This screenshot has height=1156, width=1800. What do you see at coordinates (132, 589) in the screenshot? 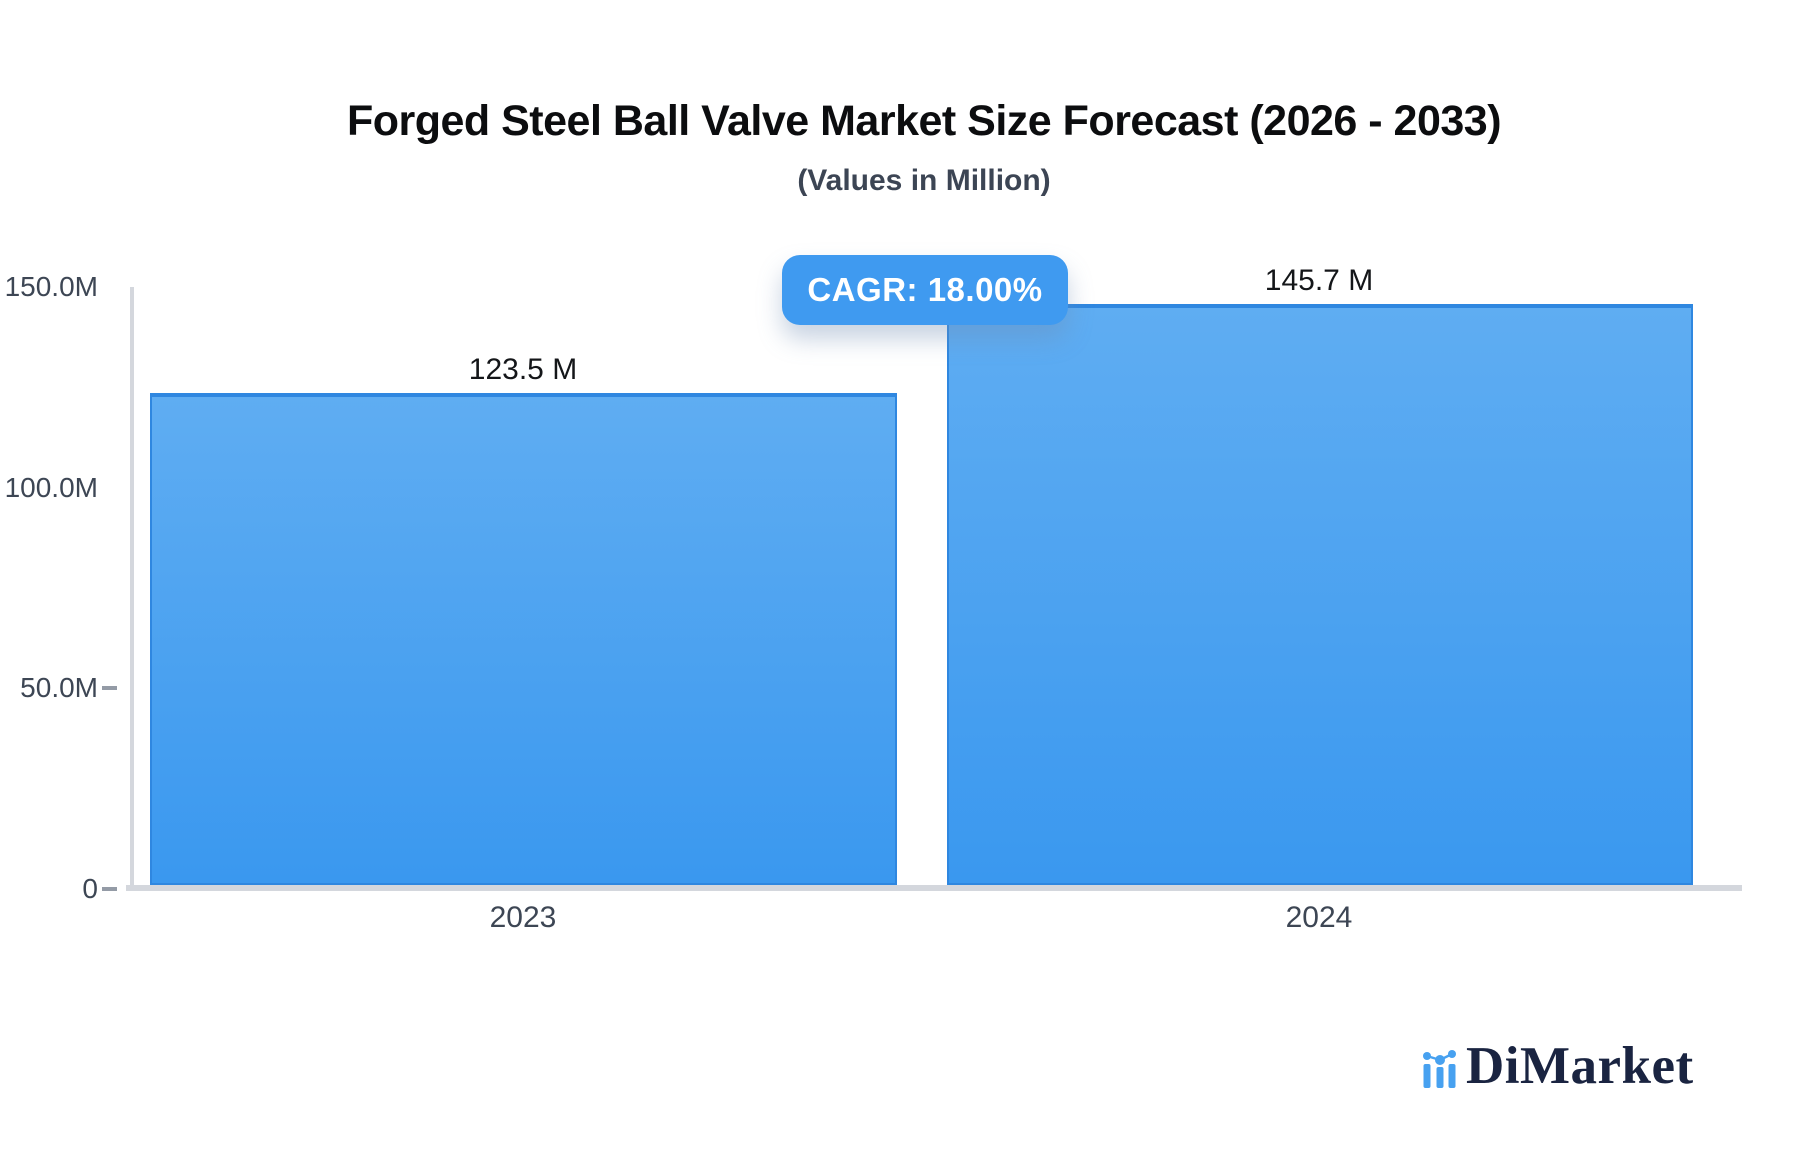
I see `y-axis-line` at bounding box center [132, 589].